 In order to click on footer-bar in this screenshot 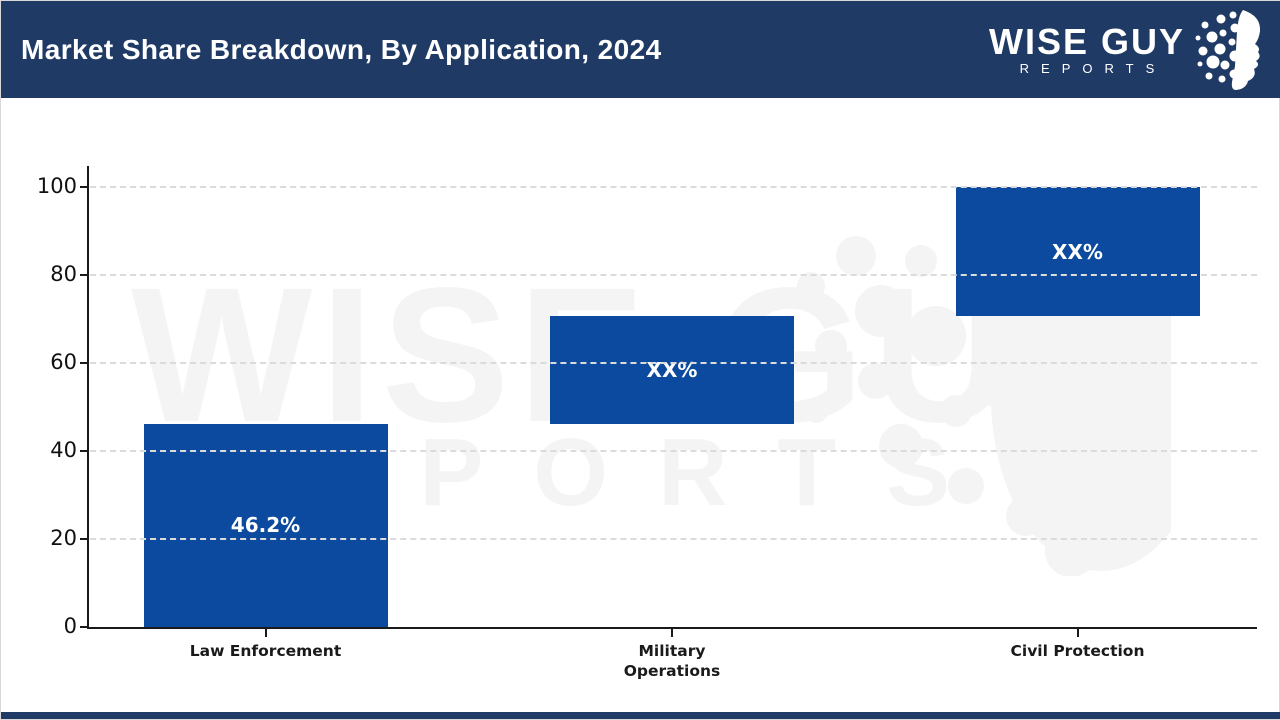, I will do `click(640, 715)`.